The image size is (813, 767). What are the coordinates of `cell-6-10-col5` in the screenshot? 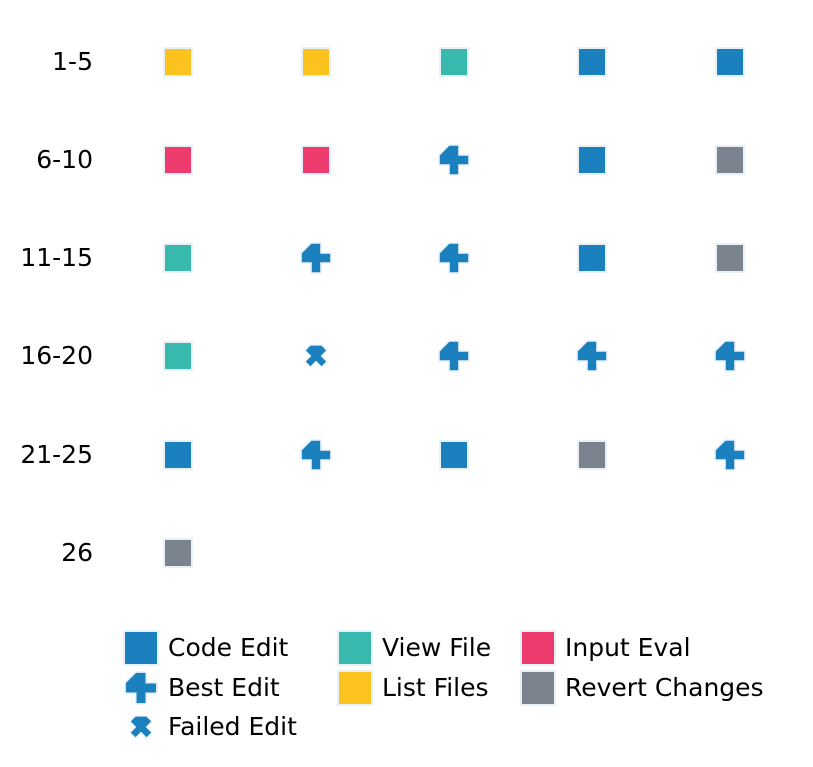 It's located at (730, 160).